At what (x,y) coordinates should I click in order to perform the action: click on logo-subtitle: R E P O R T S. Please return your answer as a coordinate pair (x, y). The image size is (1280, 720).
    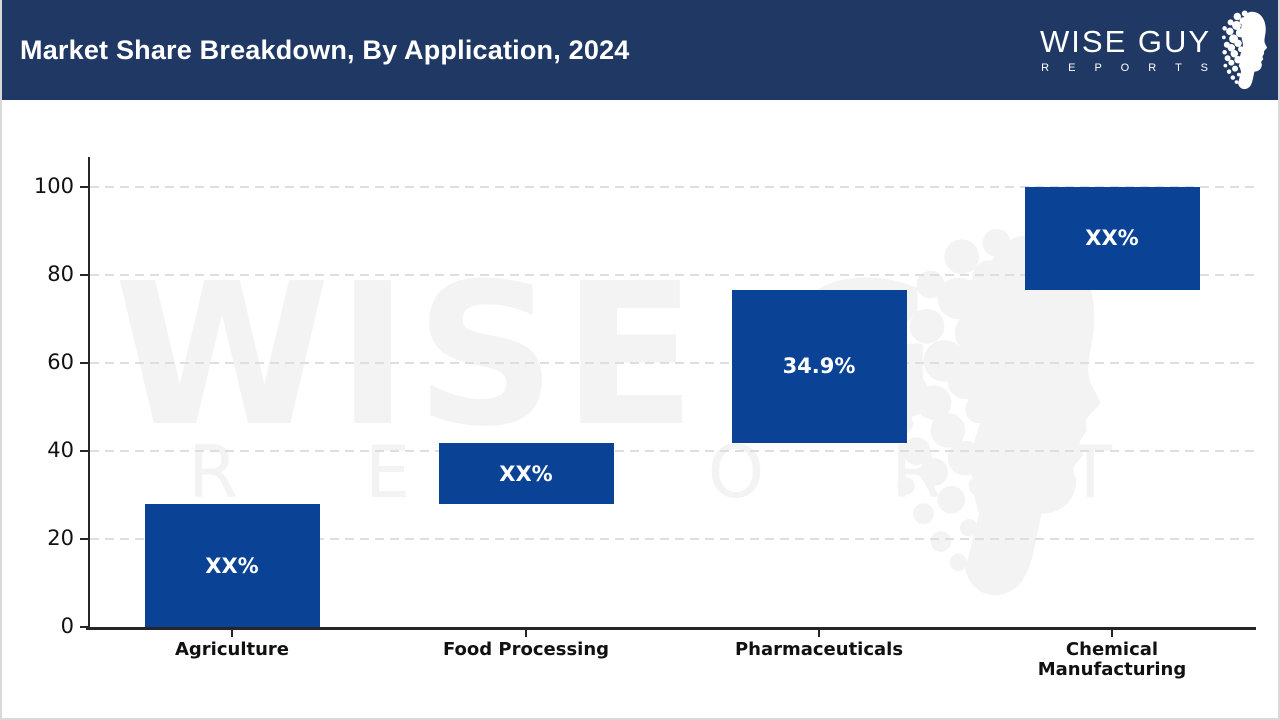
    Looking at the image, I should click on (1128, 68).